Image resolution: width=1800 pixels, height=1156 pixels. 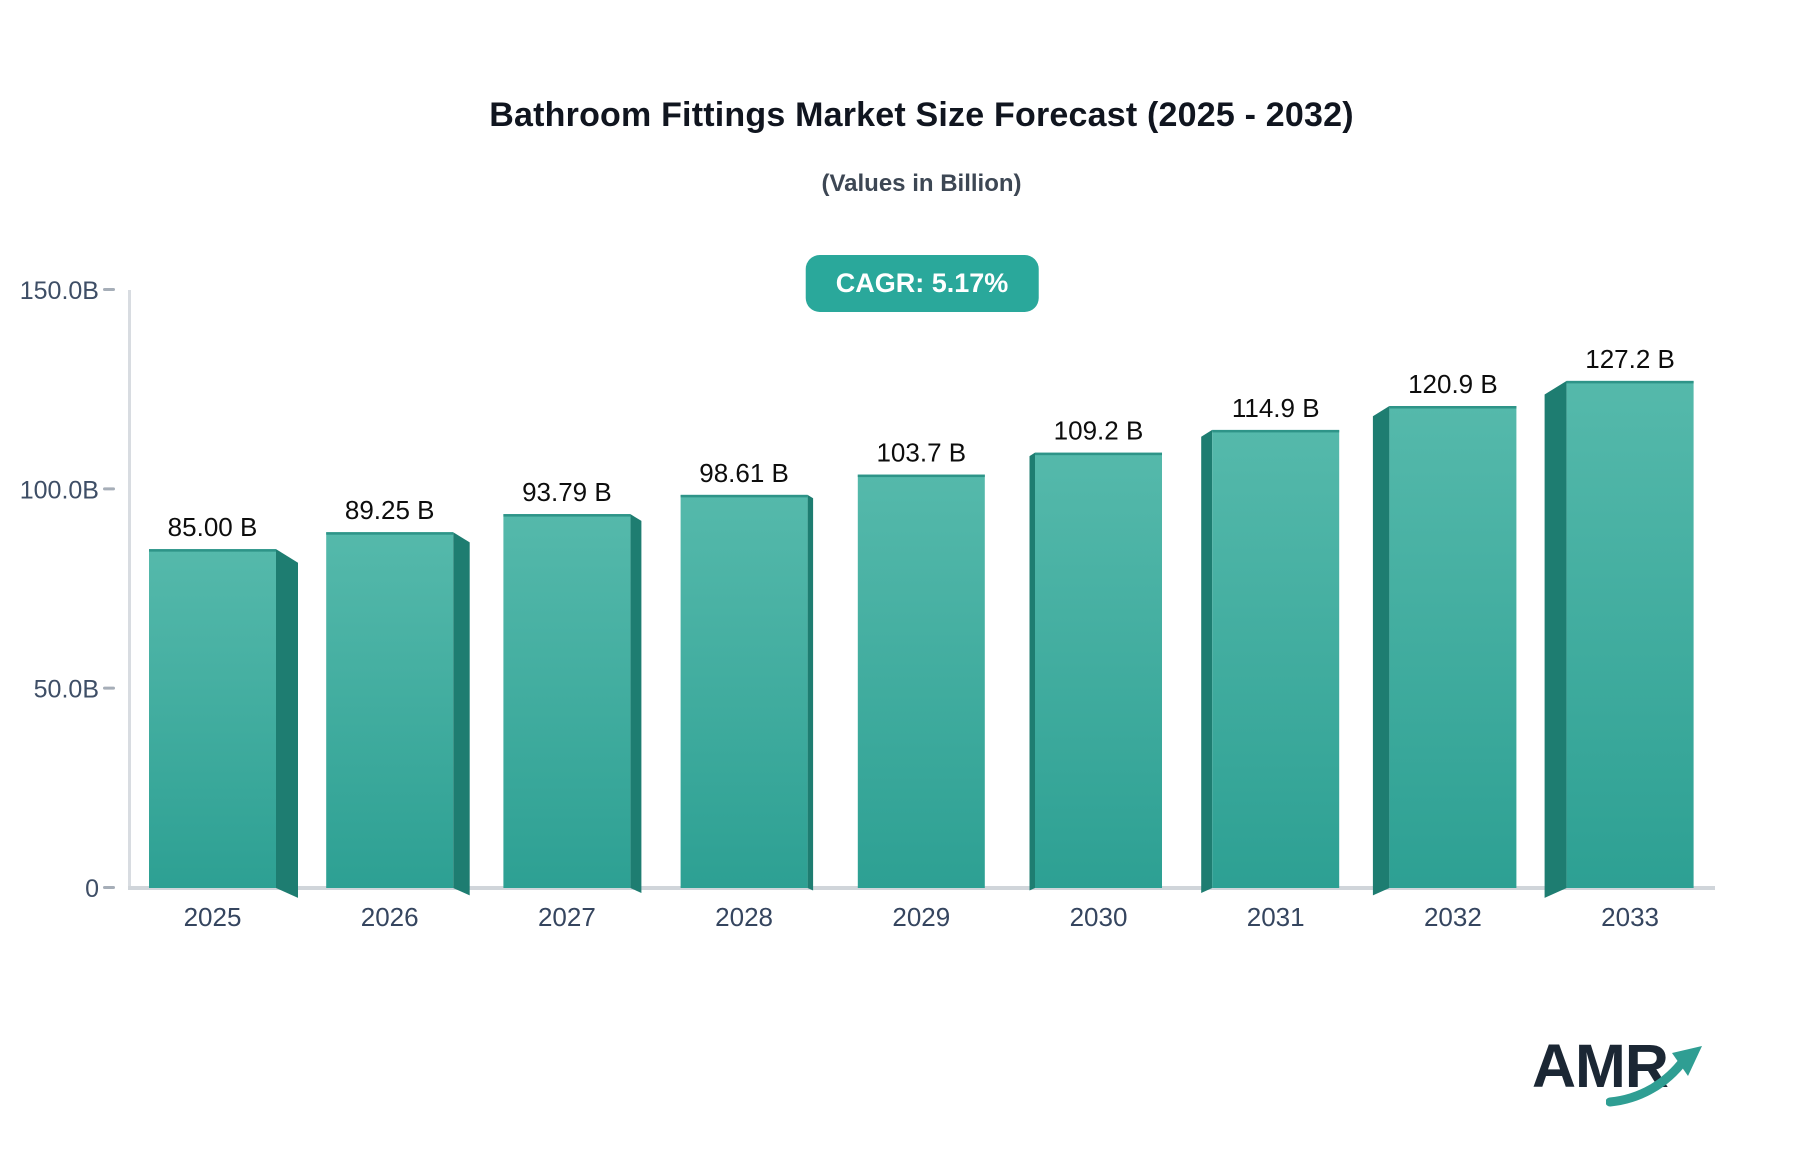 I want to click on x-tick-label: 2029, so click(x=921, y=917).